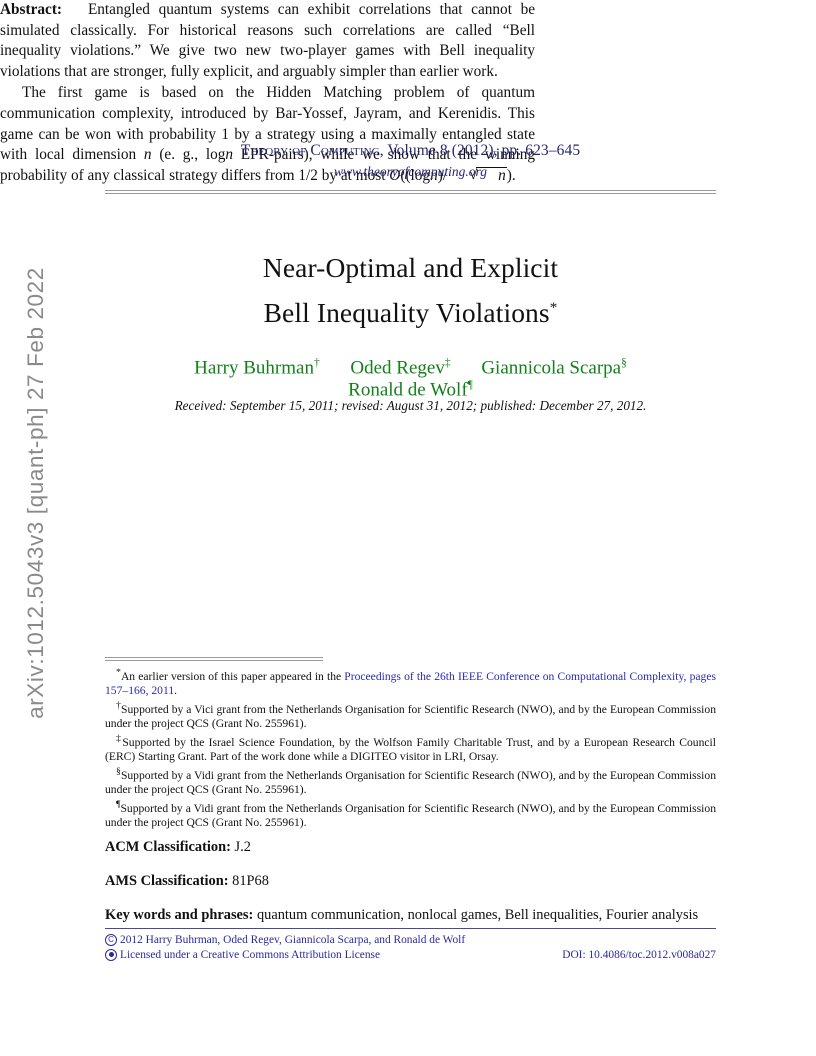 The image size is (816, 1056). What do you see at coordinates (470, 385) in the screenshot?
I see `author-footnote-marker: ¶` at bounding box center [470, 385].